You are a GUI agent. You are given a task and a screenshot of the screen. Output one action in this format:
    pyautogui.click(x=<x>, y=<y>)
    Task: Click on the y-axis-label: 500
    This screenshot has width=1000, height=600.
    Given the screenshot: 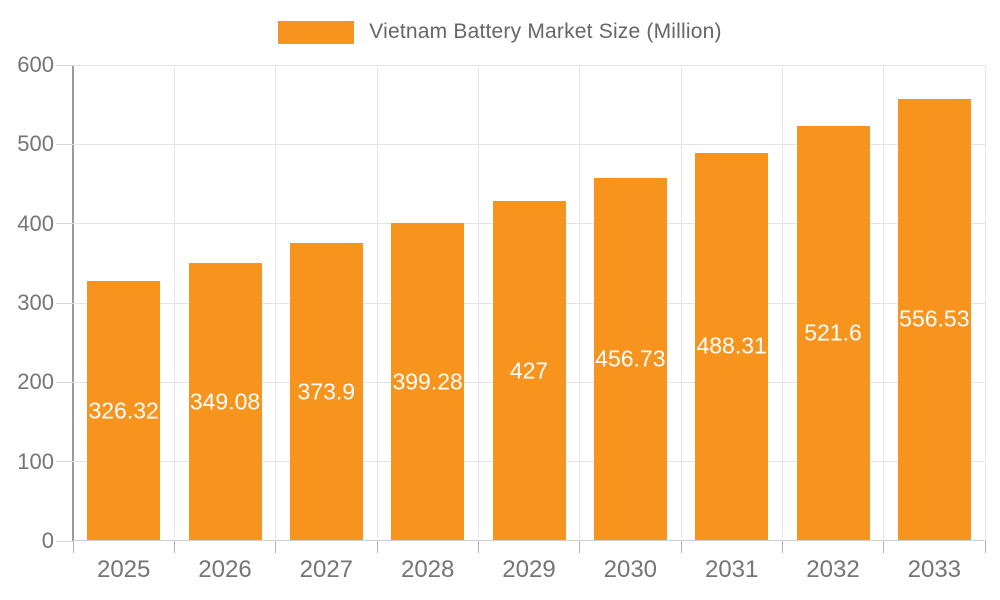 What is the action you would take?
    pyautogui.click(x=35, y=144)
    